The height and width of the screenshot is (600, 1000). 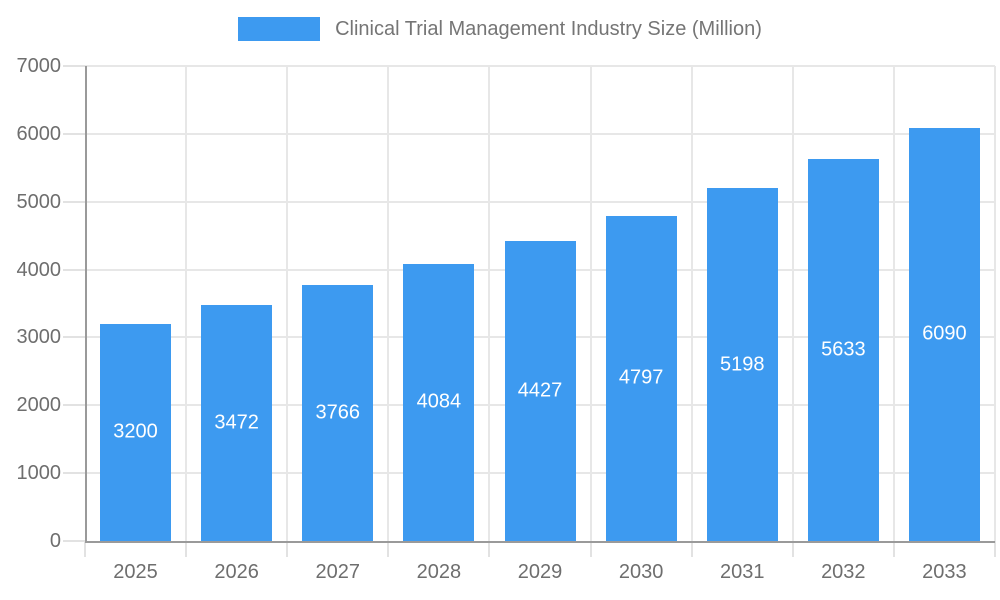 I want to click on bar-value-label: 5633, so click(x=843, y=349).